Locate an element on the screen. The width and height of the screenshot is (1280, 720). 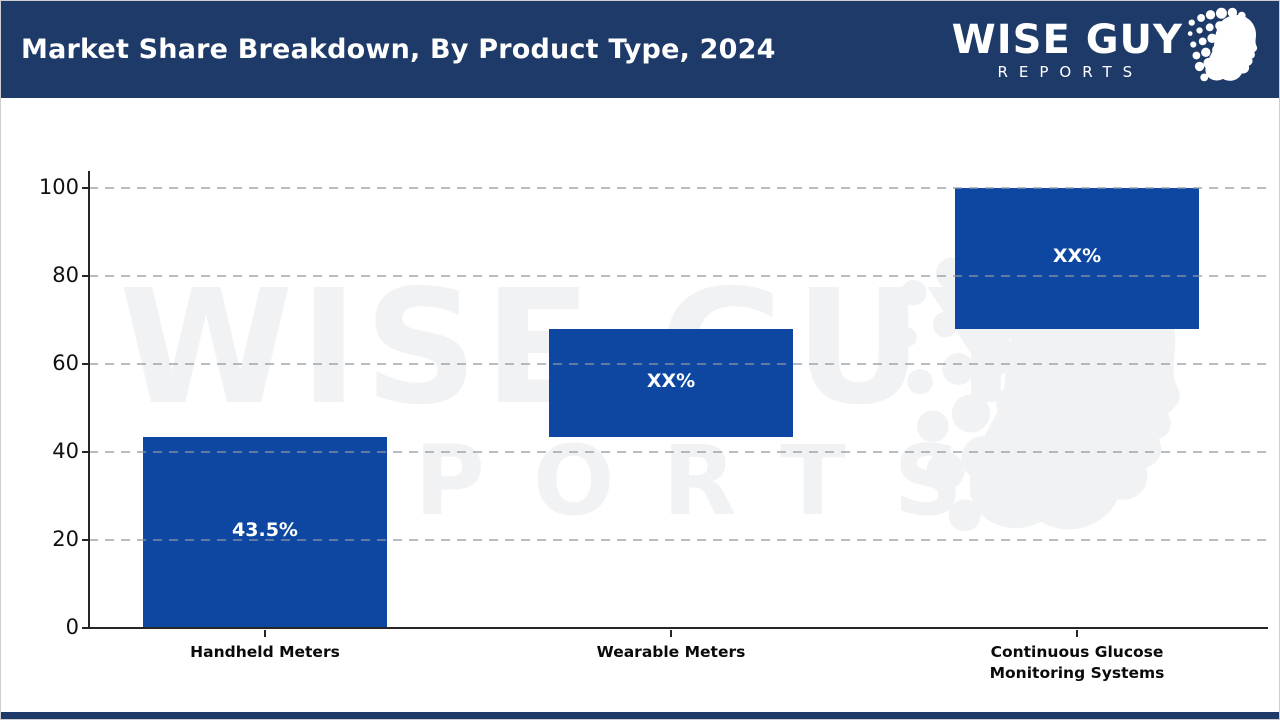
bar-value-label: 43.5% is located at coordinates (265, 530).